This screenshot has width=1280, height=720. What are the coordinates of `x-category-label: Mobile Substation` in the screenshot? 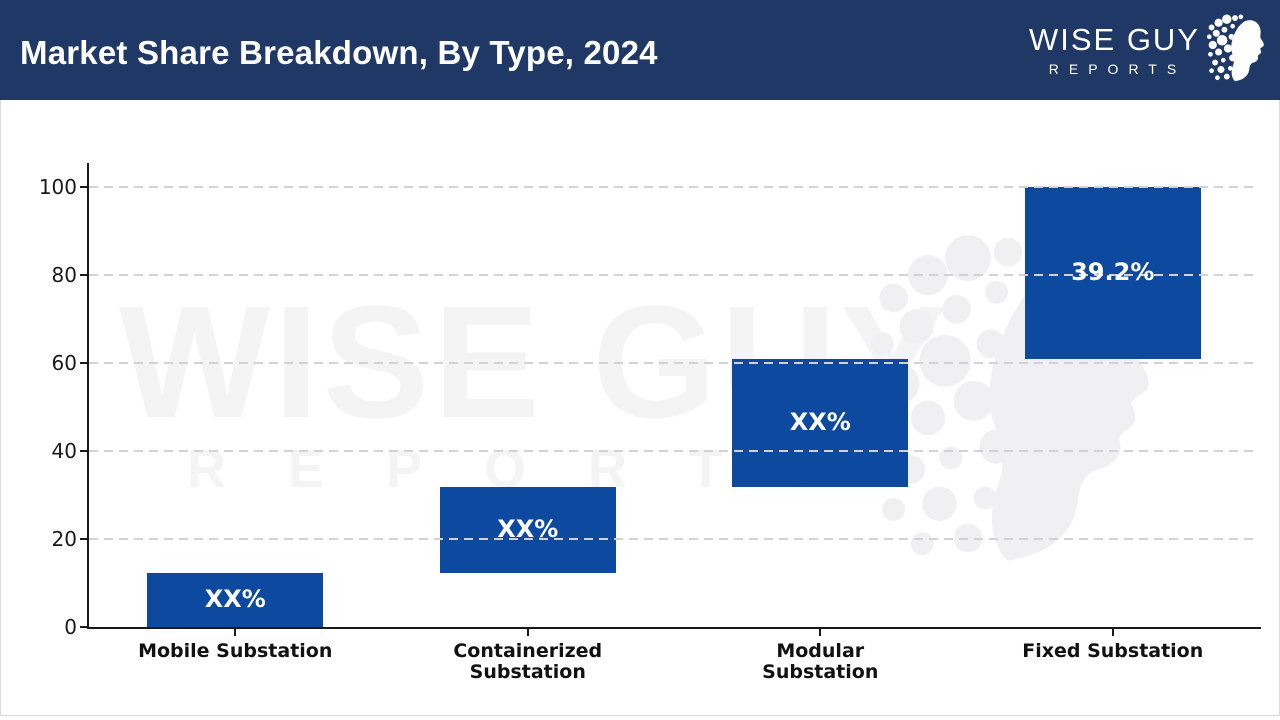 It's located at (235, 651).